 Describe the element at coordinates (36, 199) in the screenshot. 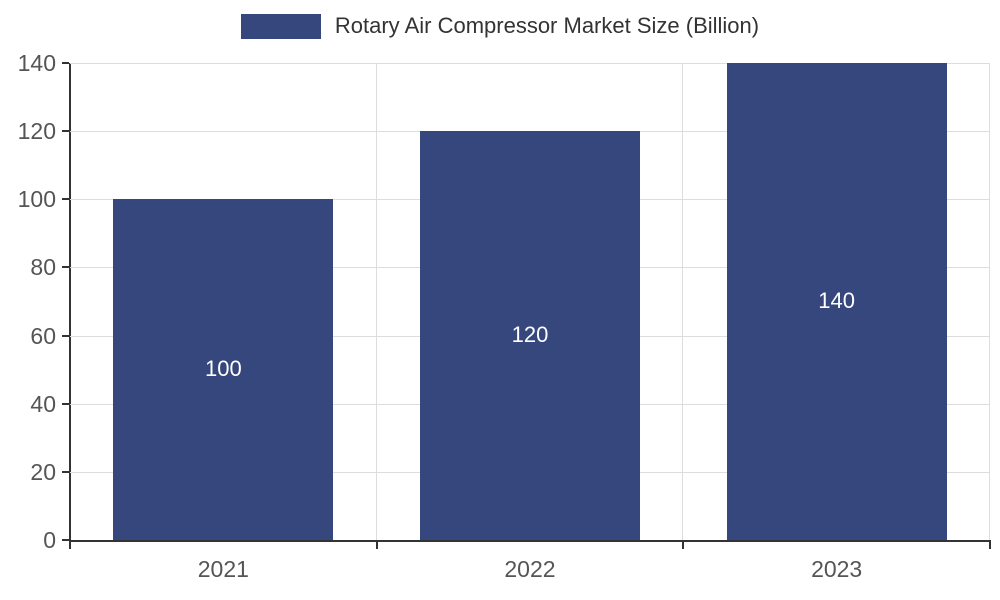

I see `y-axis-tick-label: 100` at that location.